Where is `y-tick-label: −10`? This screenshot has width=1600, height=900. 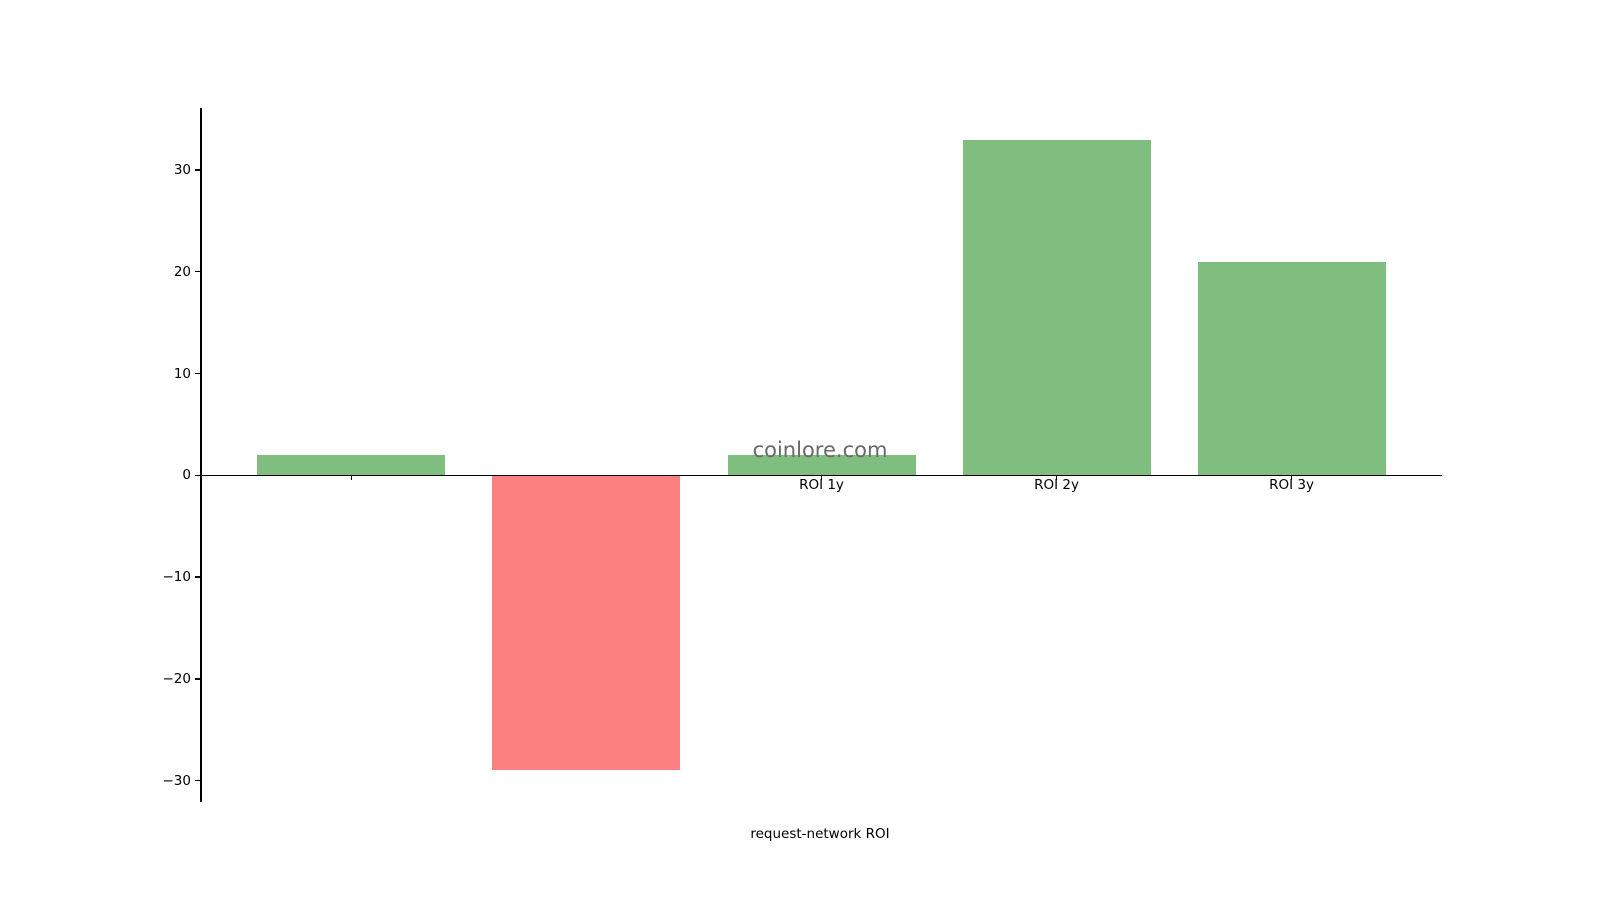 y-tick-label: −10 is located at coordinates (177, 577).